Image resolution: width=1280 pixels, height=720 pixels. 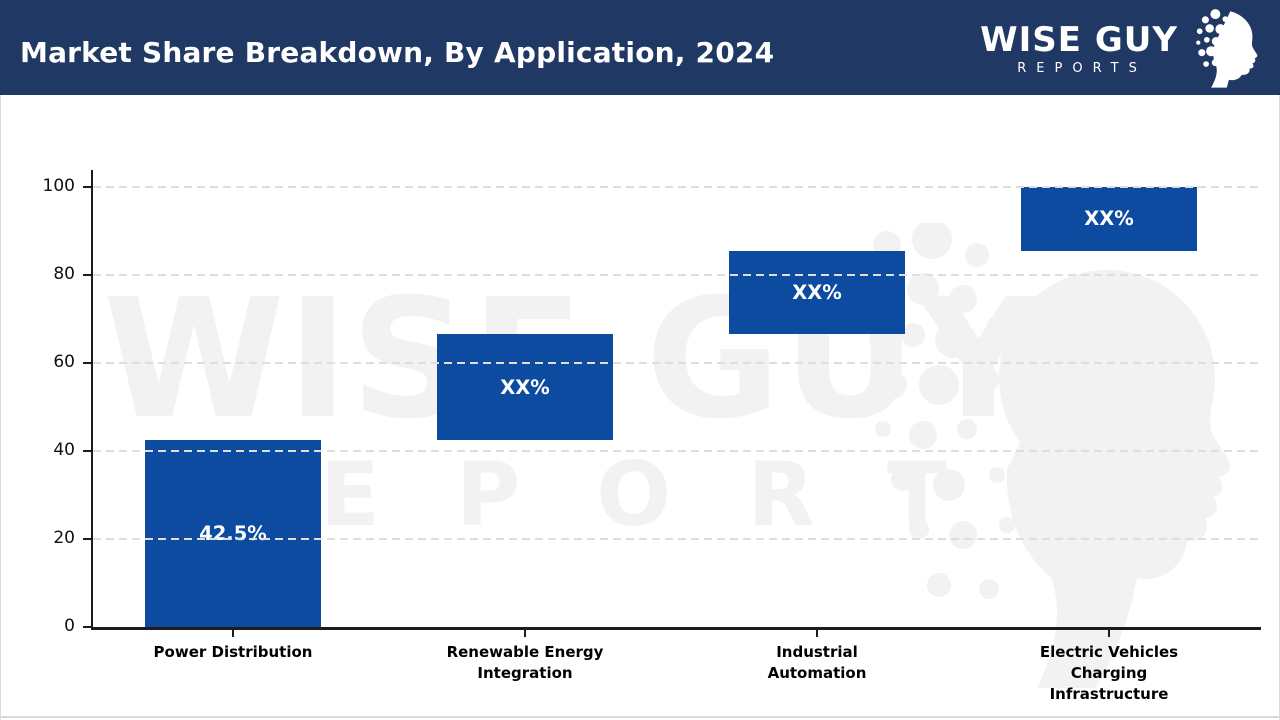 I want to click on y-tick-label: 100, so click(x=58, y=186).